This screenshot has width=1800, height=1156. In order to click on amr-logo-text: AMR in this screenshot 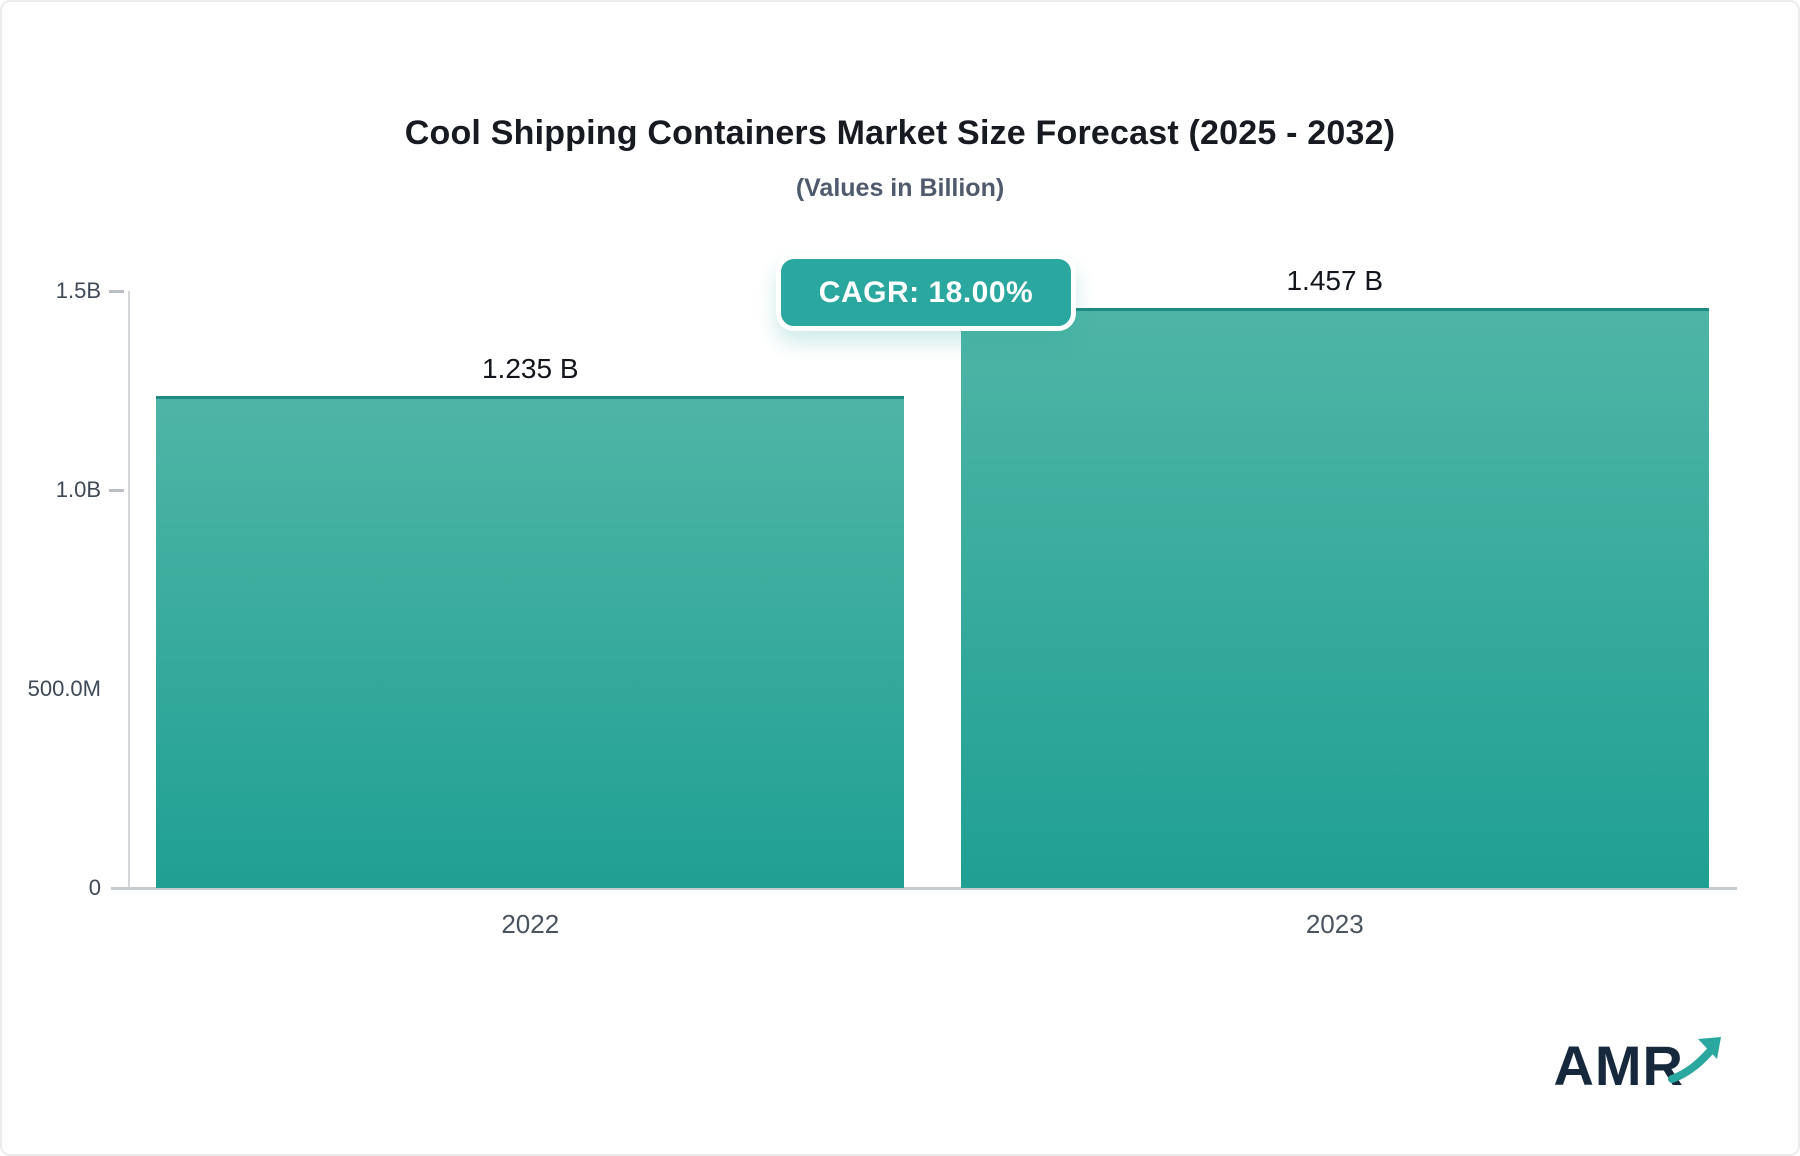, I will do `click(1618, 1065)`.